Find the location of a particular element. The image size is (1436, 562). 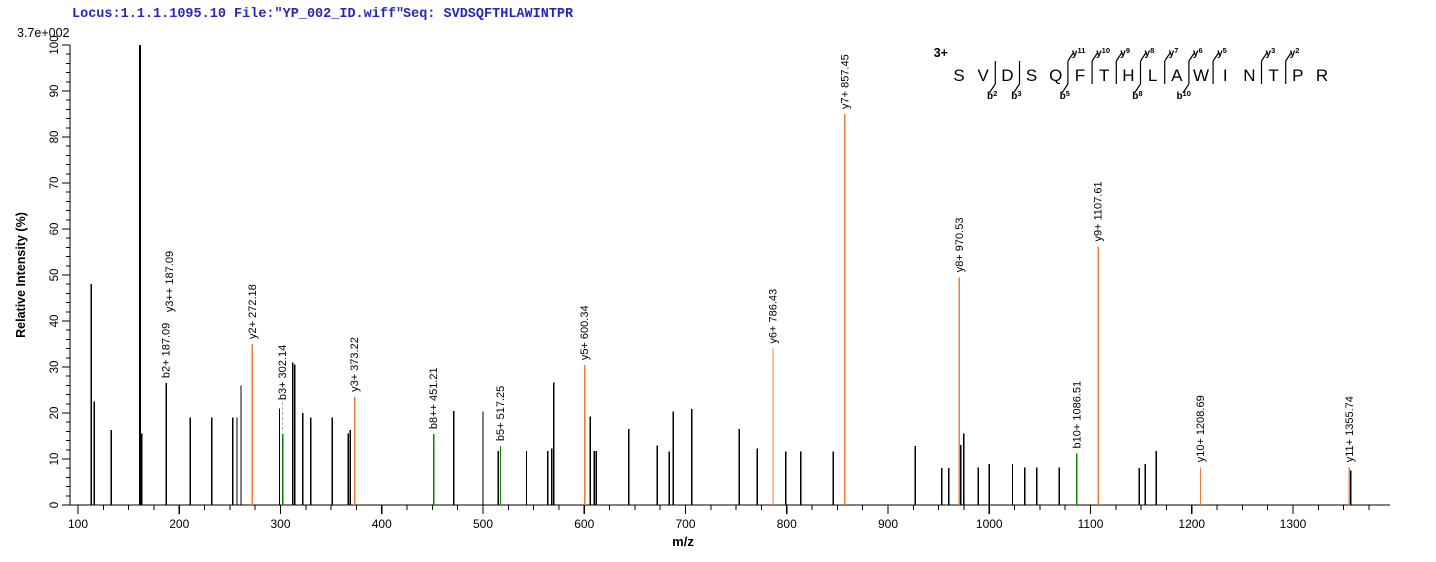

y-ion-mark: y2 is located at coordinates (1295, 52).